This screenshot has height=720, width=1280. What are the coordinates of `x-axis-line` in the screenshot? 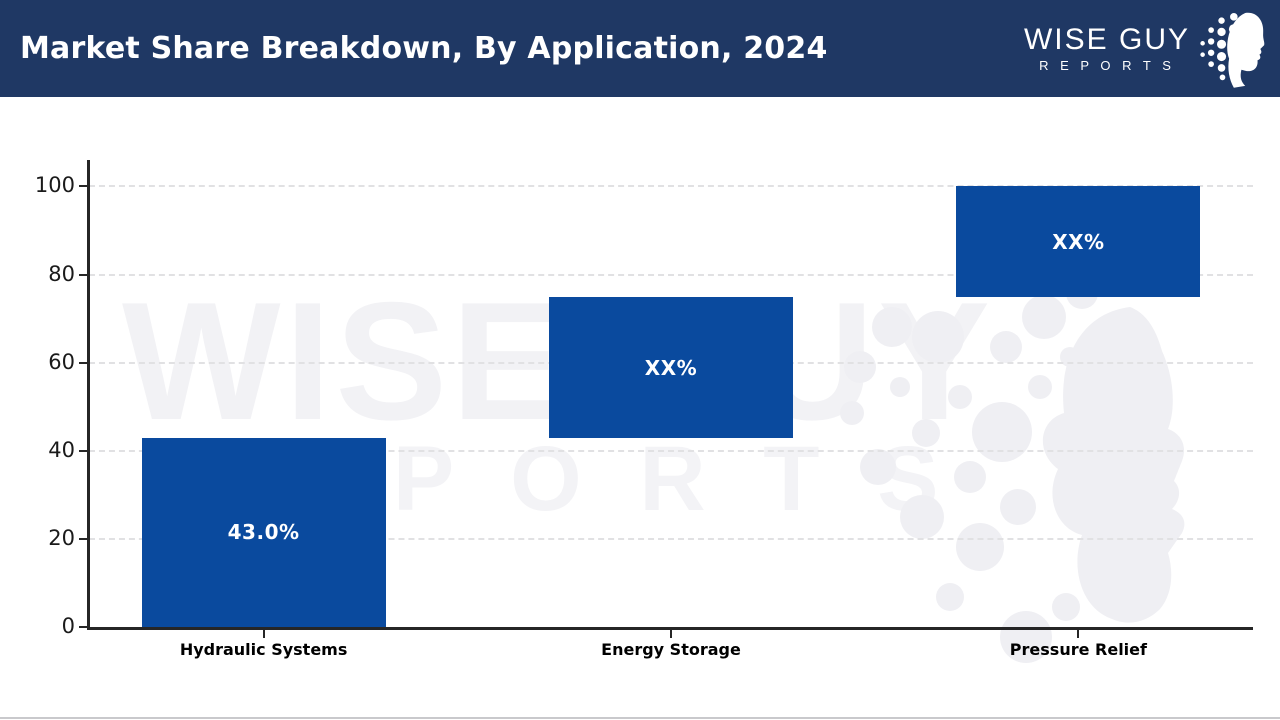 It's located at (670, 628).